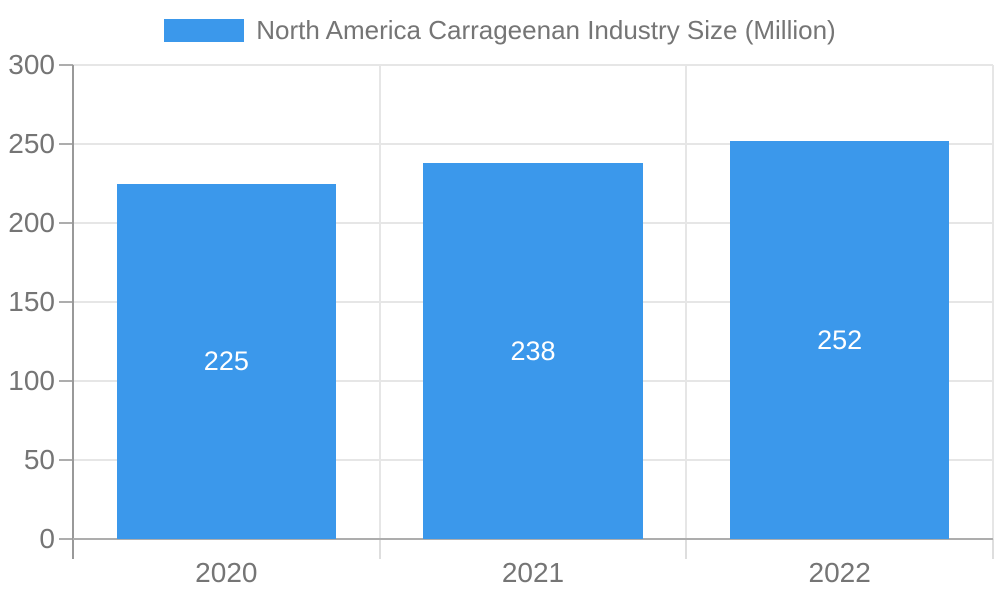 Image resolution: width=1000 pixels, height=600 pixels. I want to click on bar-2020, so click(226, 361).